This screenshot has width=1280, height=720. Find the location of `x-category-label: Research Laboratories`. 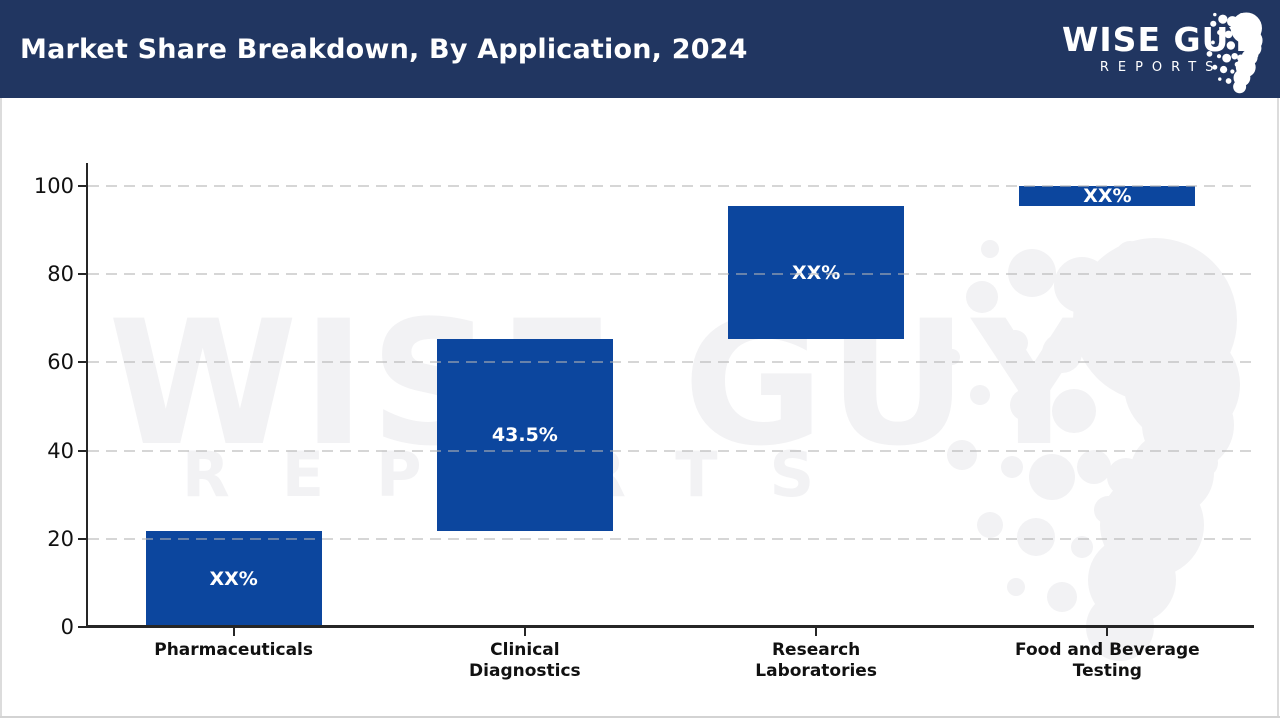

x-category-label: Research Laboratories is located at coordinates (816, 660).